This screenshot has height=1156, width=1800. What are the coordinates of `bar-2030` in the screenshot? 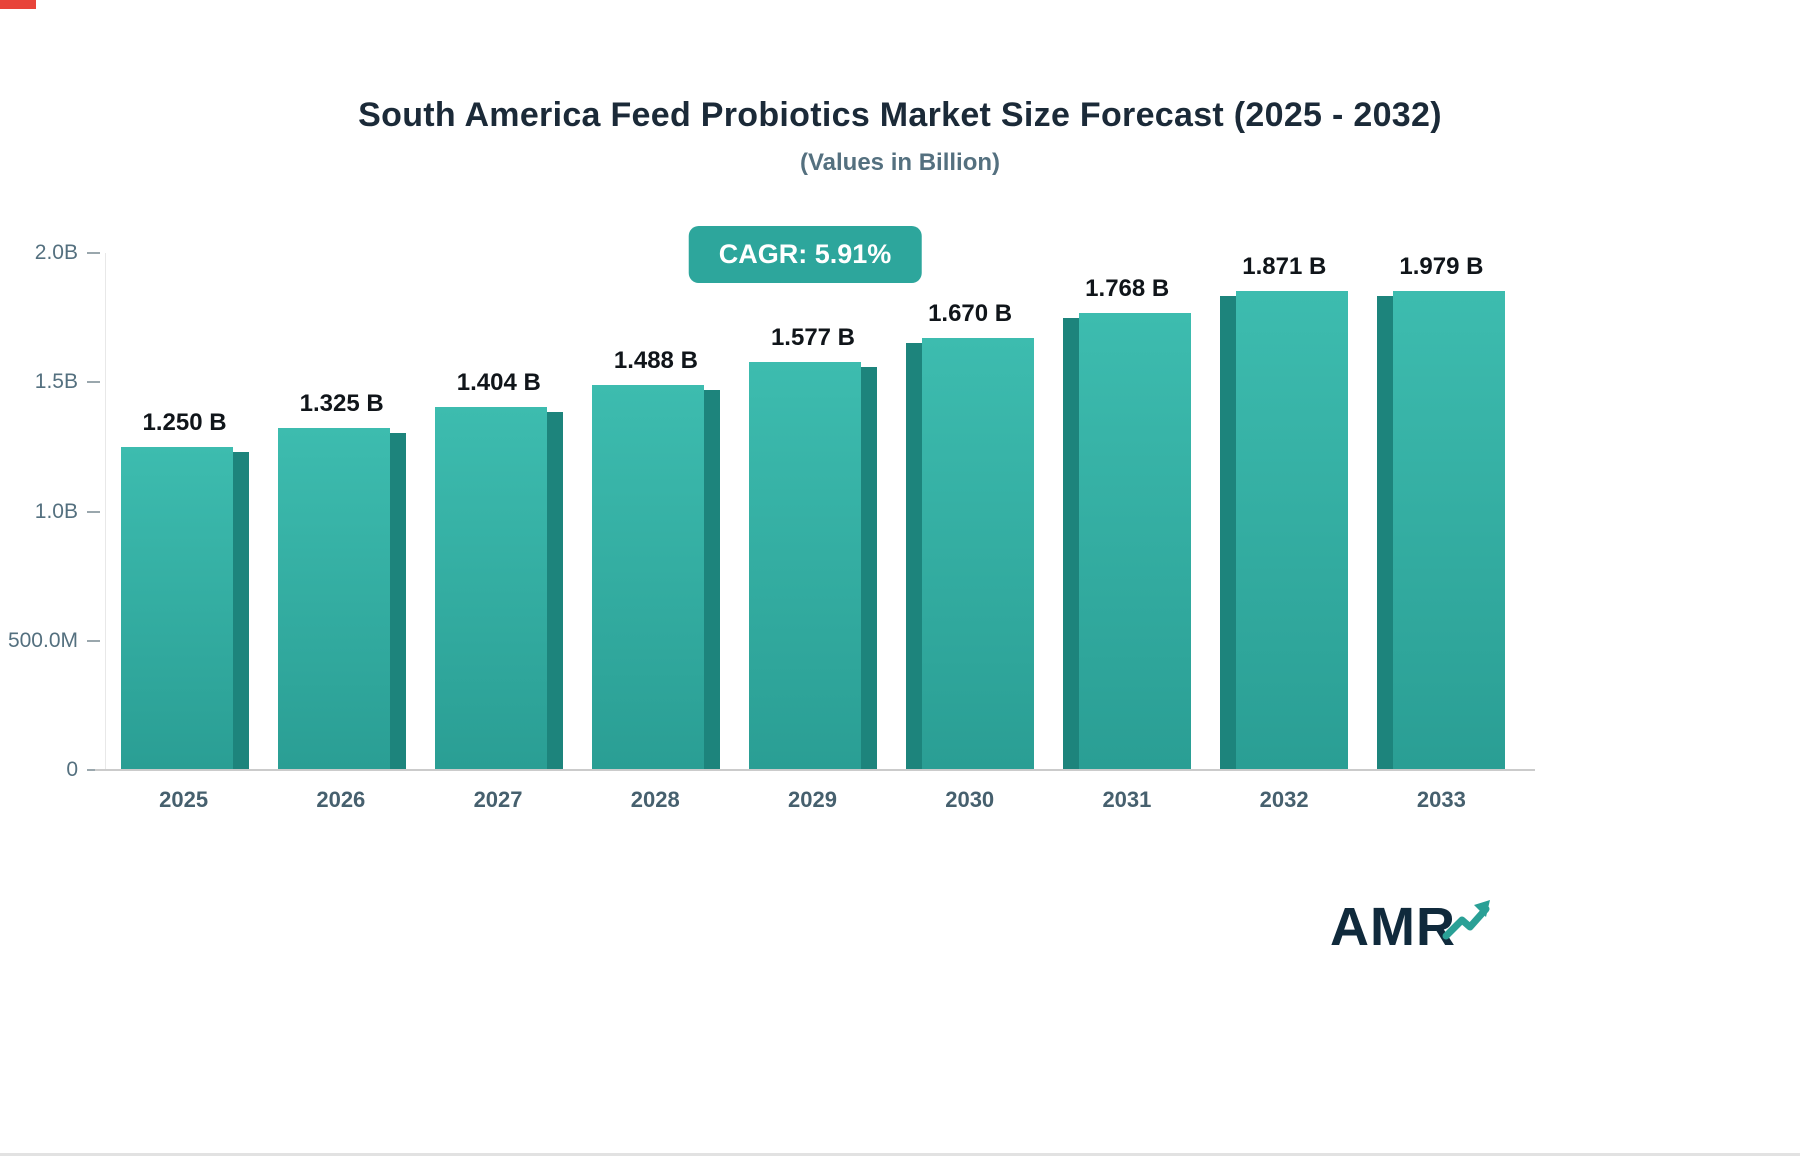 It's located at (970, 554).